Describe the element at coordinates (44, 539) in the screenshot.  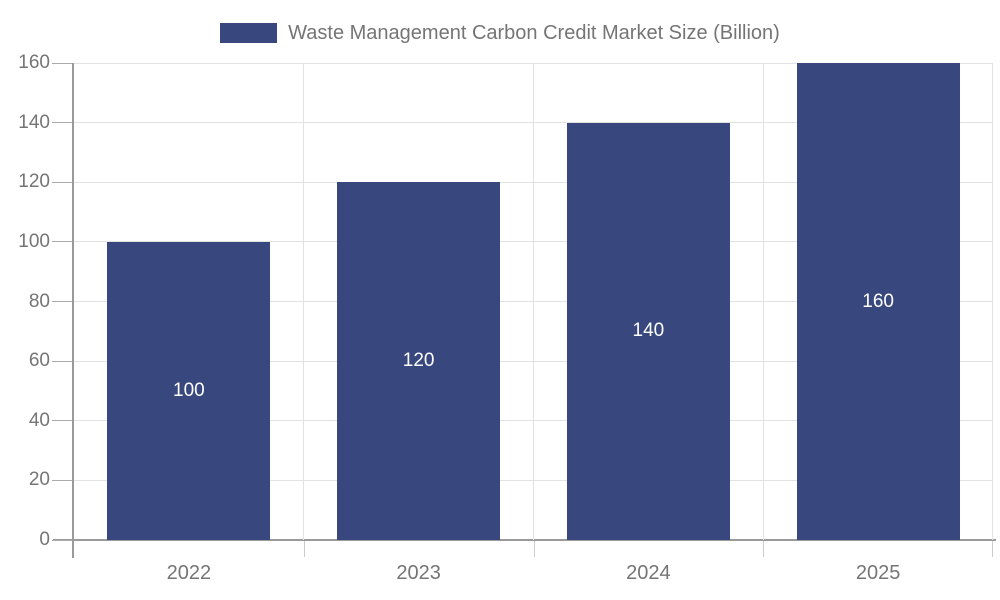
I see `y-axis-tick-label: 0` at that location.